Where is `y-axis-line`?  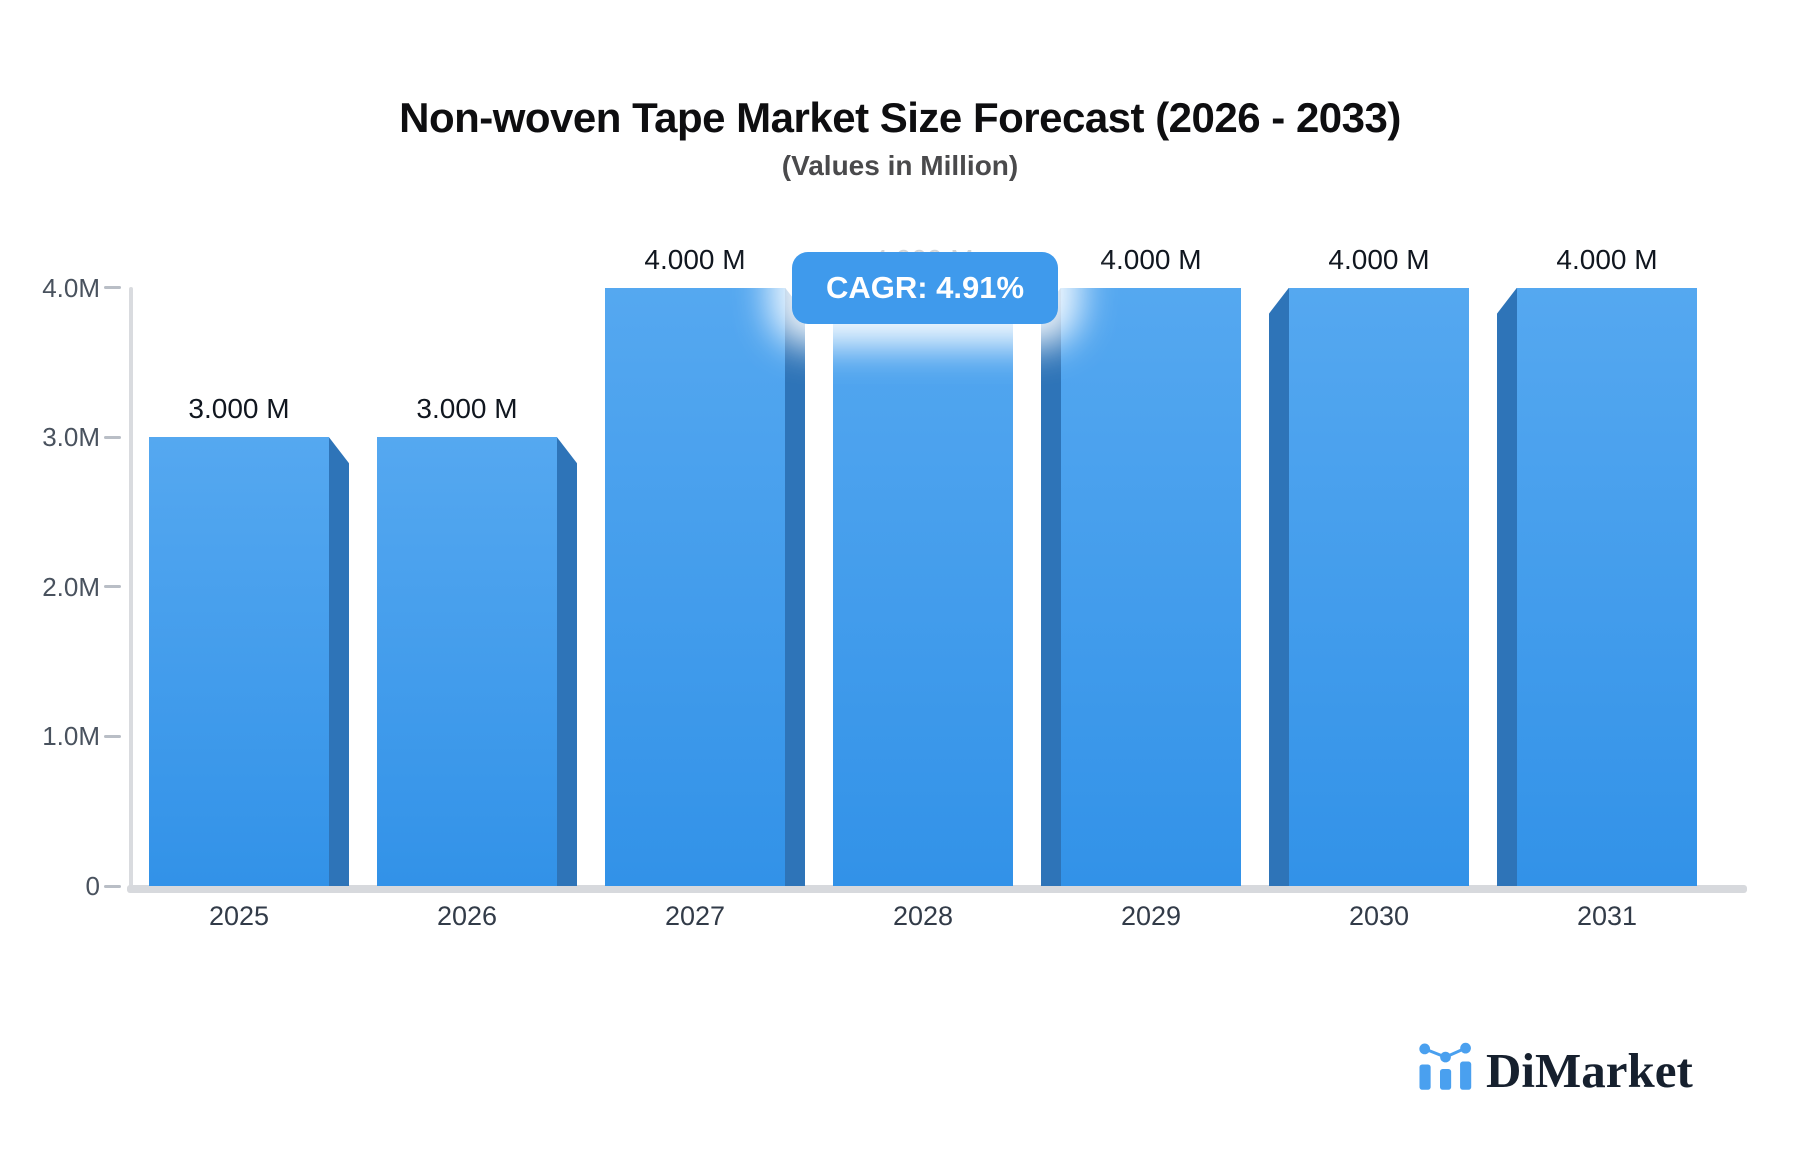 y-axis-line is located at coordinates (131, 590).